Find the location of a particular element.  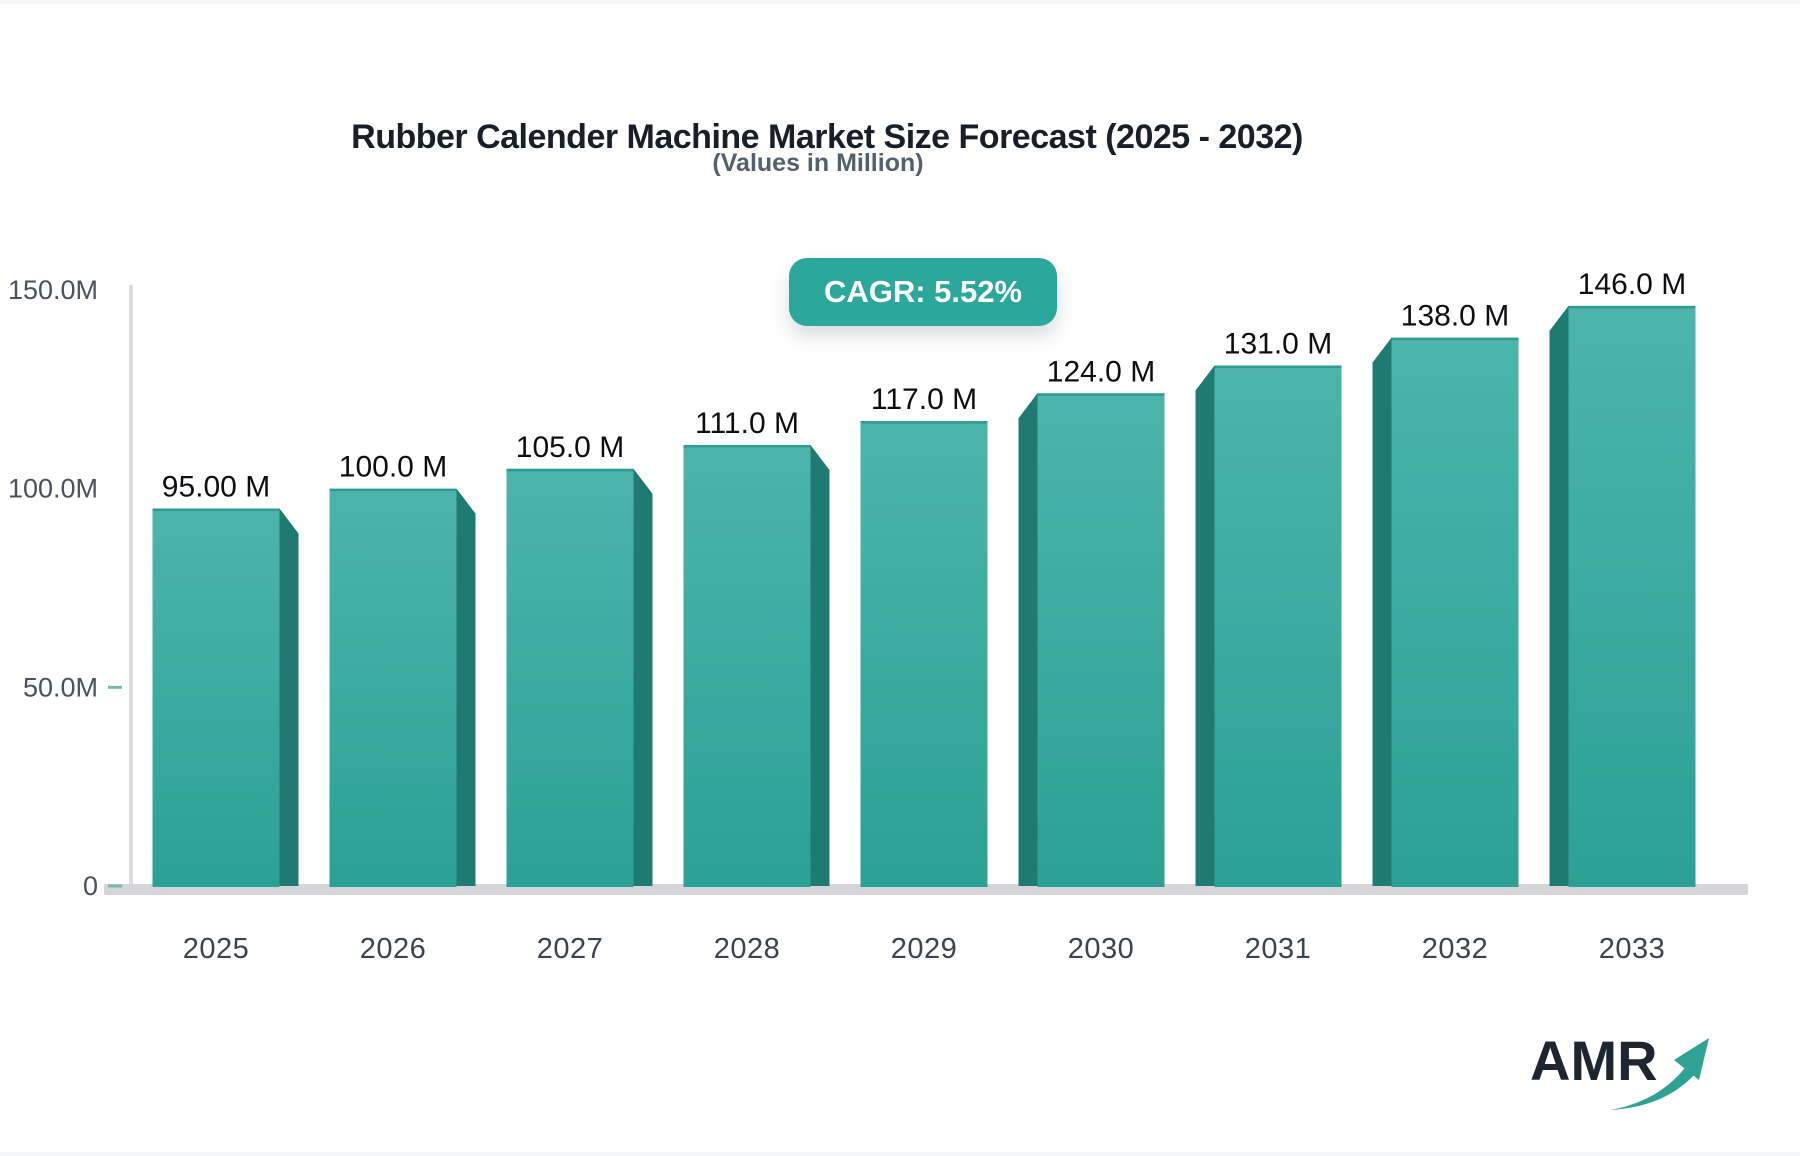

bar-top-edge-2026 is located at coordinates (393, 490).